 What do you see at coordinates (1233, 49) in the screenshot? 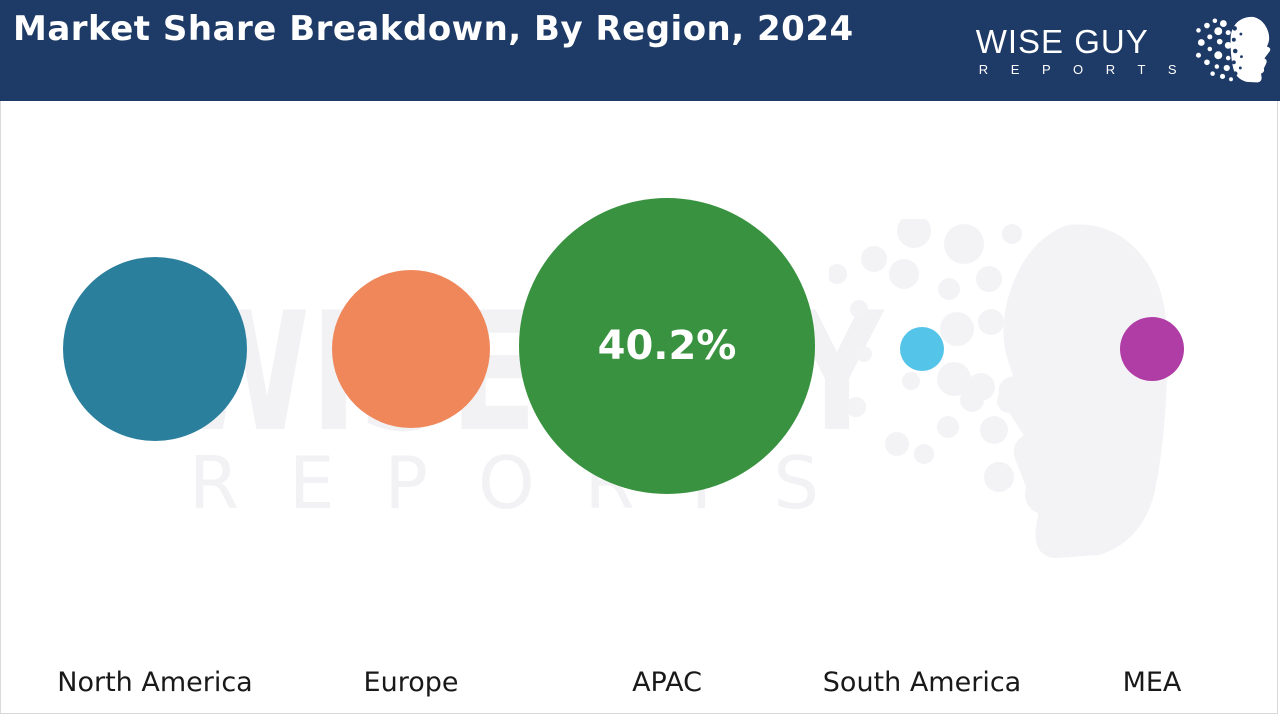
I see `brand-head-icon` at bounding box center [1233, 49].